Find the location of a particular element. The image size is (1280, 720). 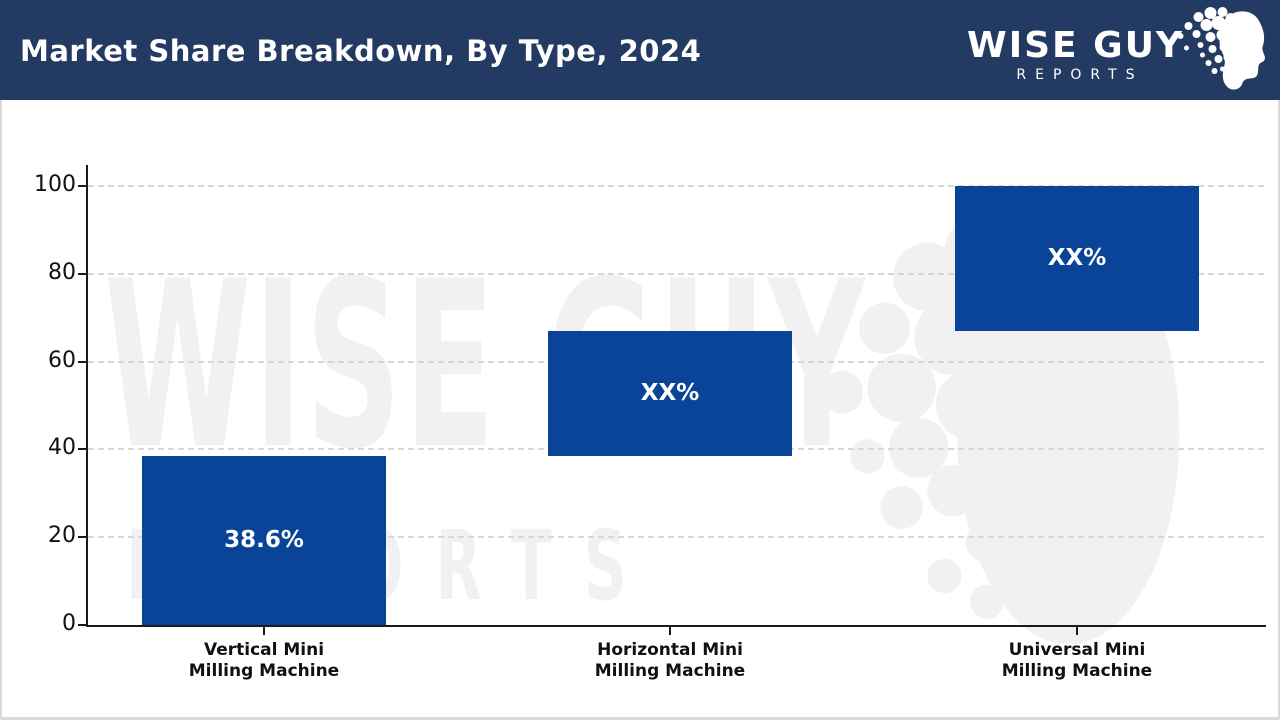

y-tick-label: 0 is located at coordinates (69, 623).